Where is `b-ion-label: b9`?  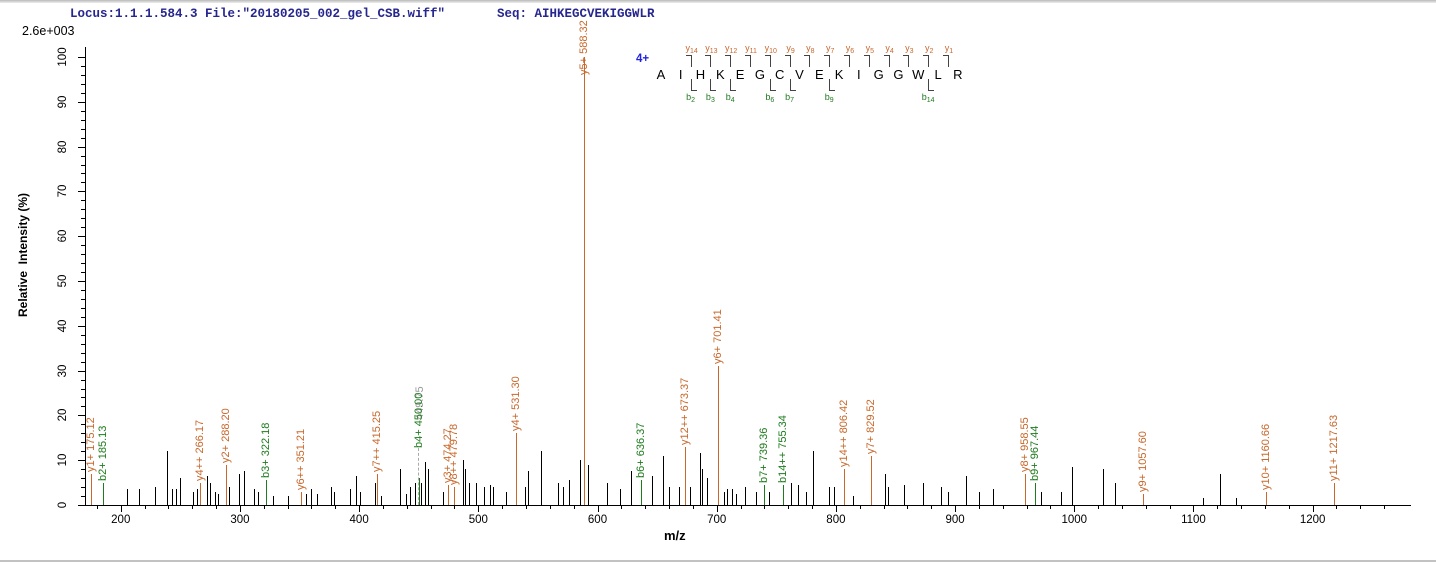 b-ion-label: b9 is located at coordinates (829, 98).